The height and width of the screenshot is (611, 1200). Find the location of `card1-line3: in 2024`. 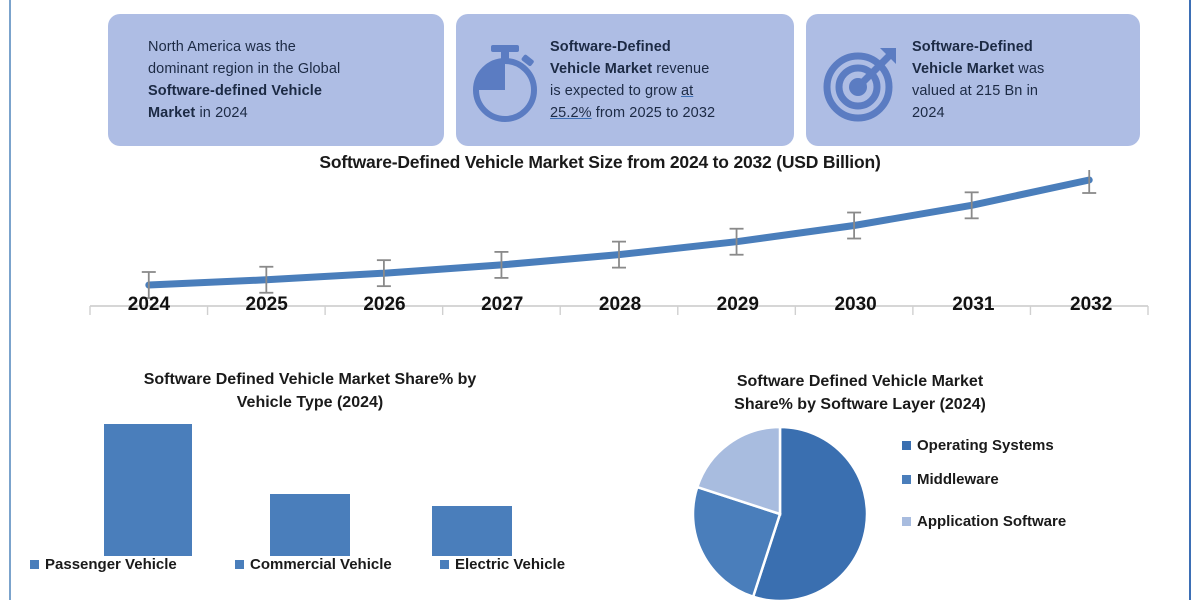

card1-line3: in 2024 is located at coordinates (221, 113).